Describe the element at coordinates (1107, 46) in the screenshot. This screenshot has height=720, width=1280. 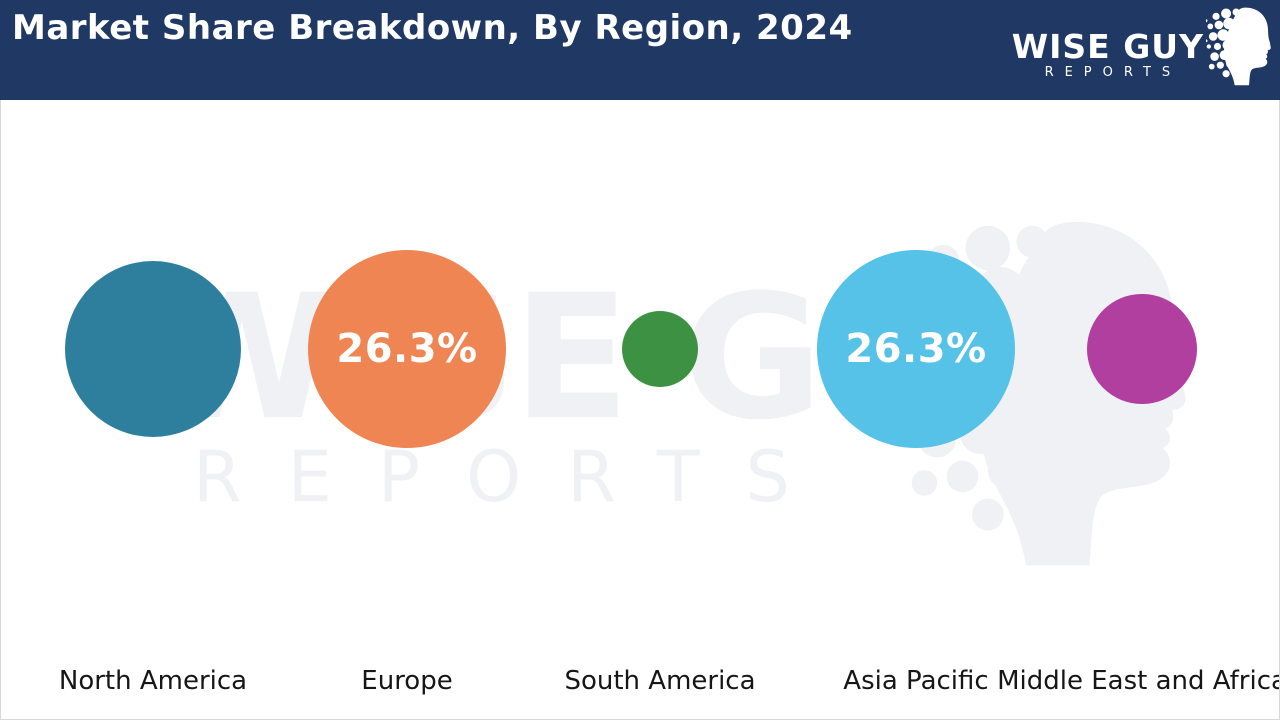
I see `brand-name: WISE GUY` at that location.